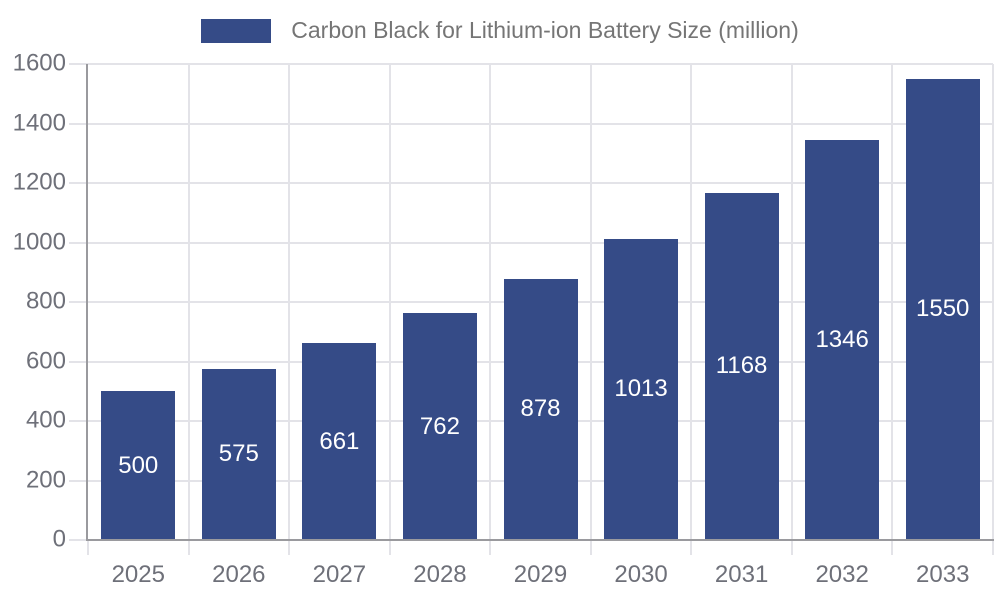 This screenshot has height=600, width=1000. I want to click on x-tick-label: 2031, so click(741, 574).